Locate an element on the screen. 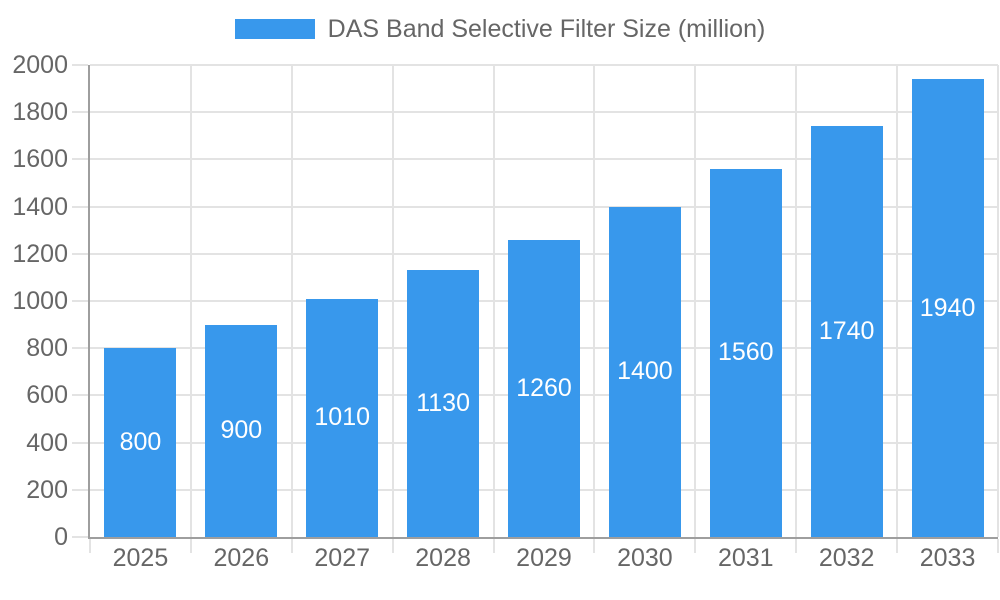 Image resolution: width=1000 pixels, height=600 pixels. bar: 800 is located at coordinates (140, 442).